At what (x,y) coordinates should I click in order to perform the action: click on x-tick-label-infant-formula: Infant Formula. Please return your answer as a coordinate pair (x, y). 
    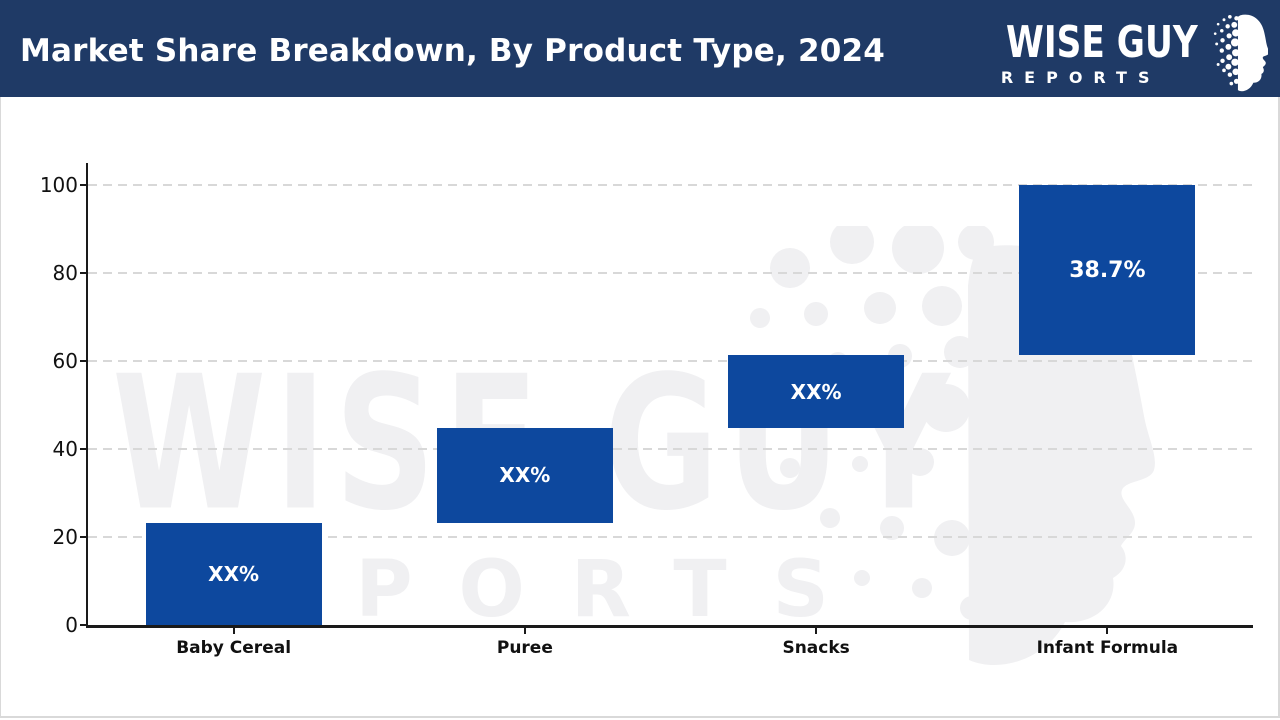
    Looking at the image, I should click on (1107, 648).